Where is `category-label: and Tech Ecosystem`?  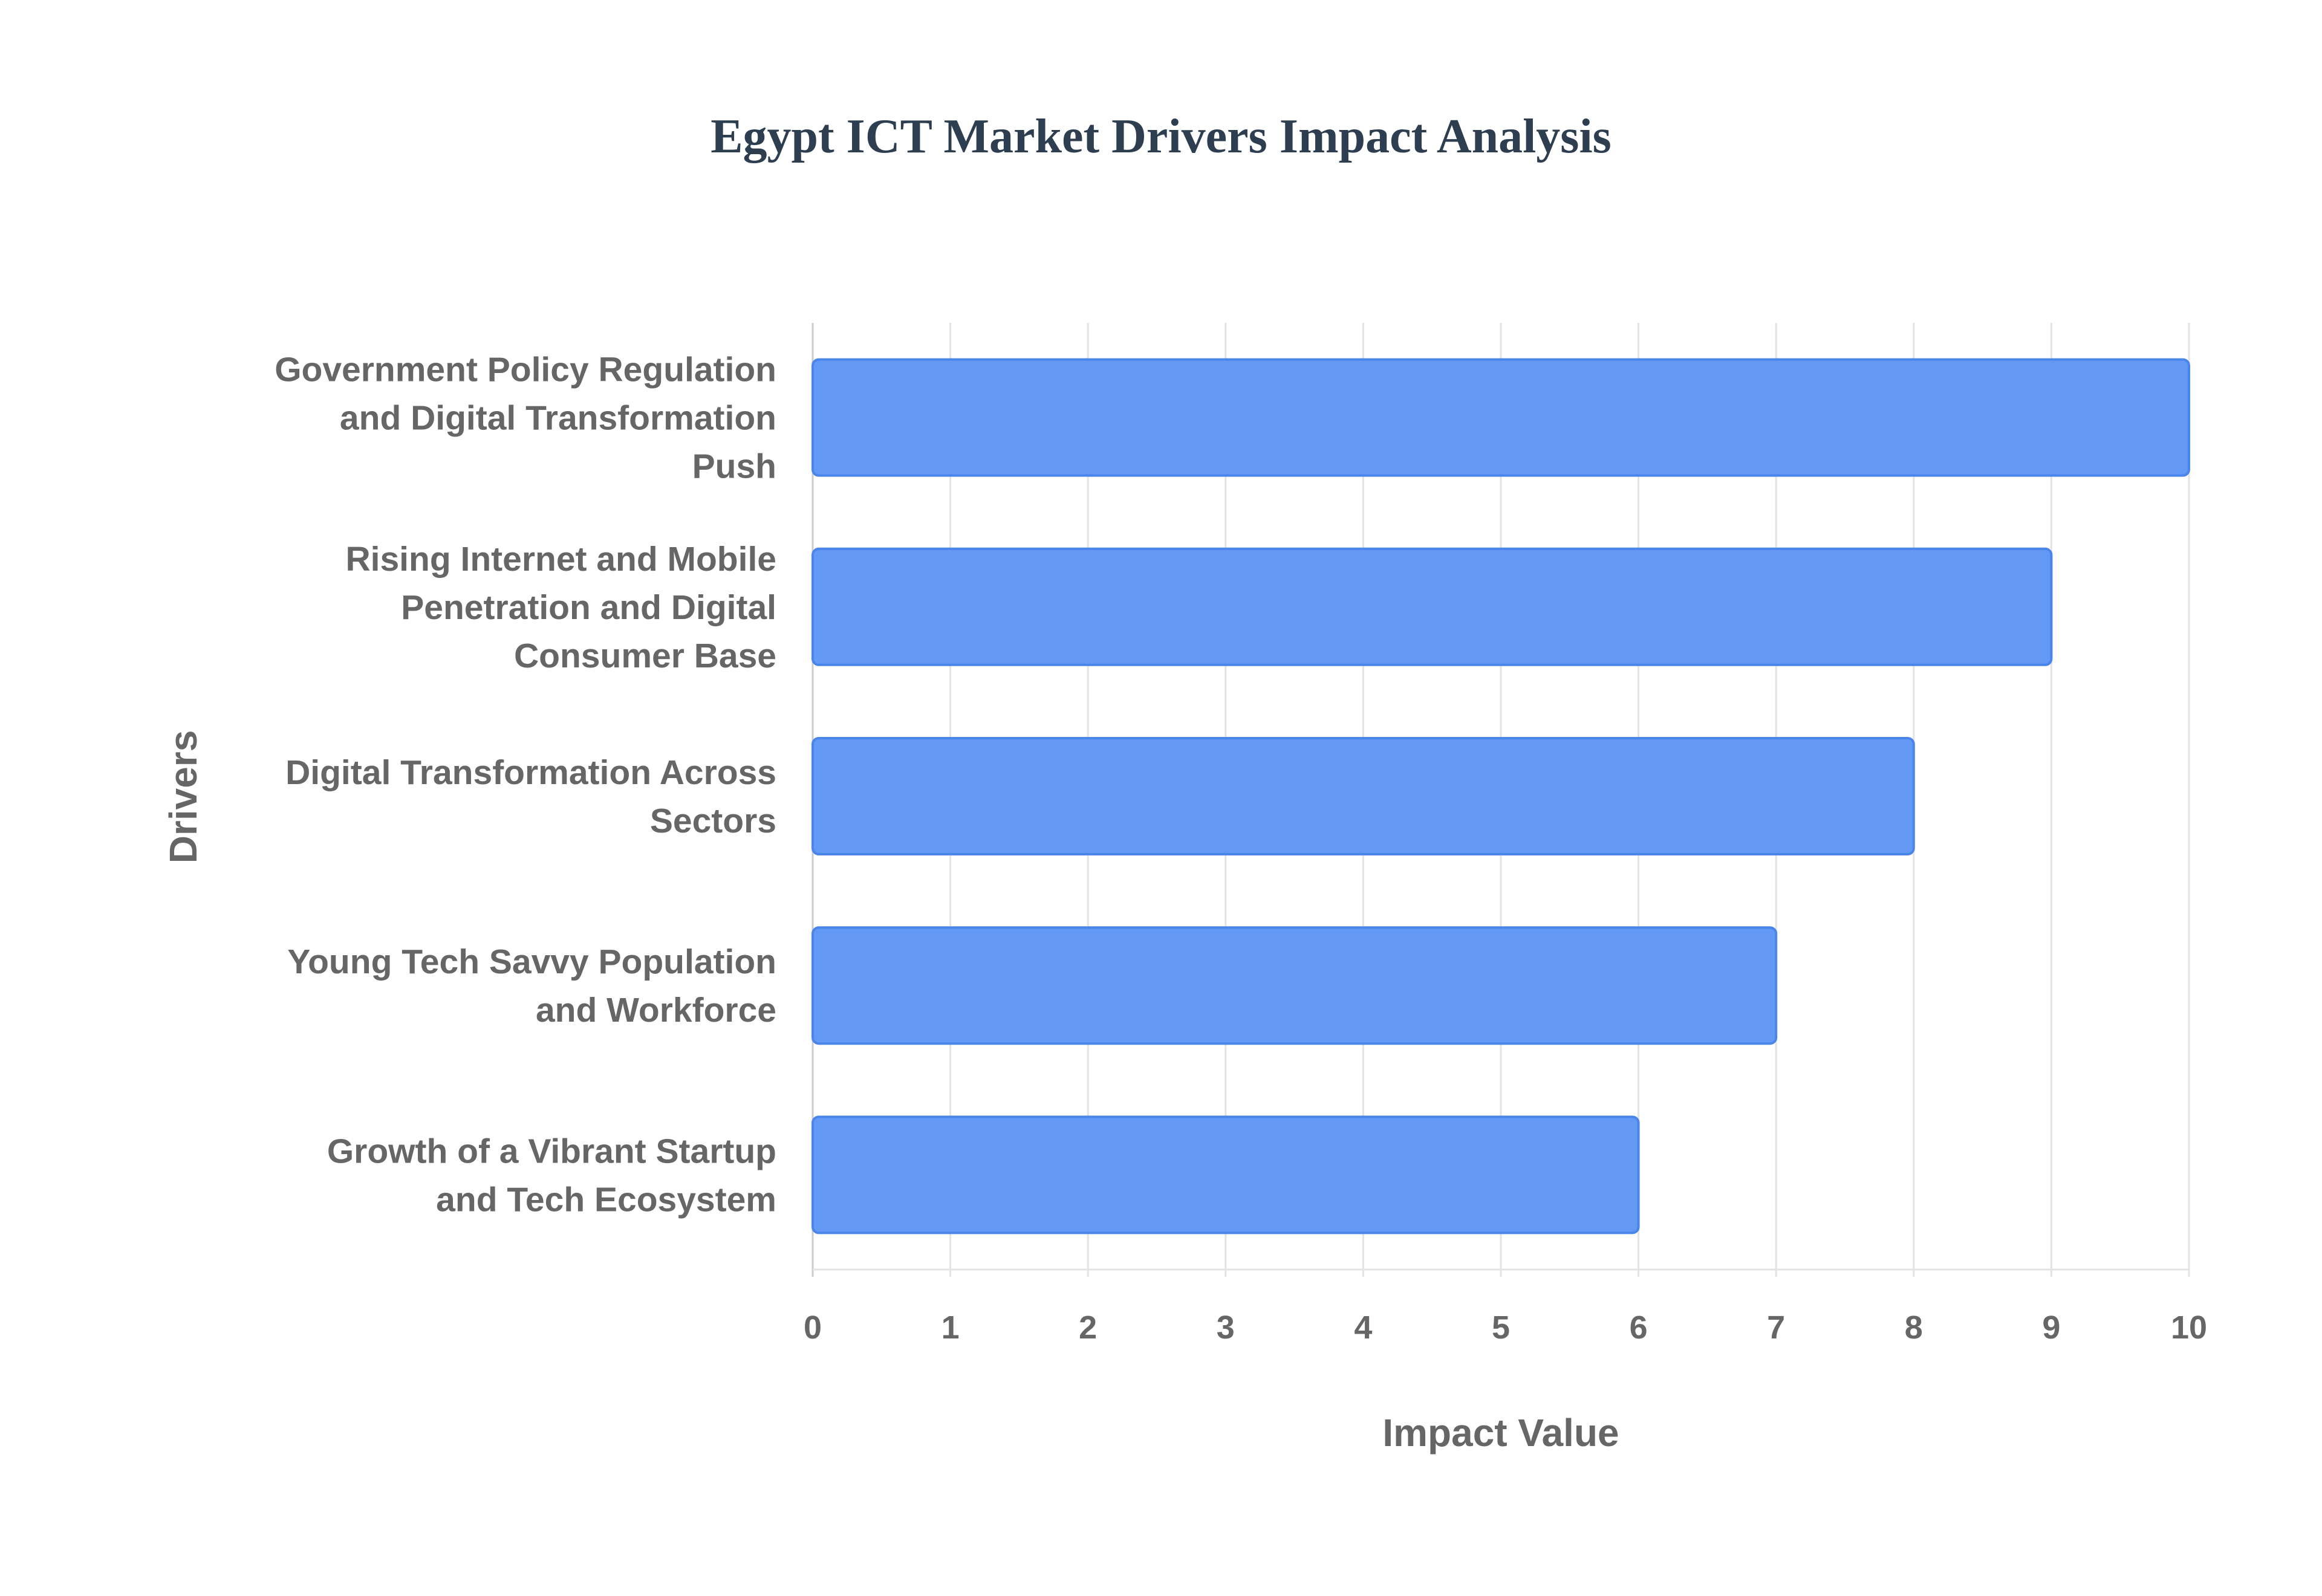 category-label: and Tech Ecosystem is located at coordinates (606, 1199).